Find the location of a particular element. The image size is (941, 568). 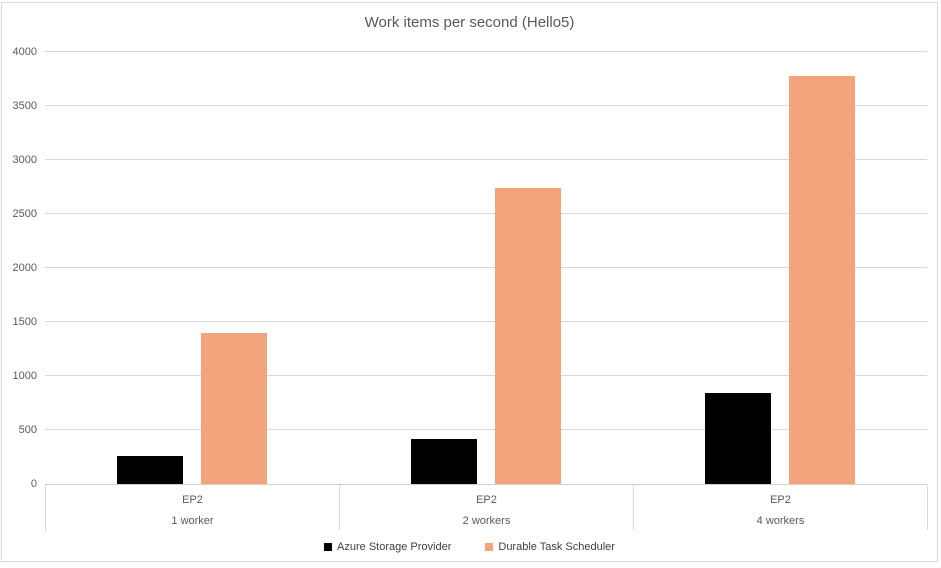

legend-item-durable-task-scheduler: Durable Task Scheduler is located at coordinates (550, 547).